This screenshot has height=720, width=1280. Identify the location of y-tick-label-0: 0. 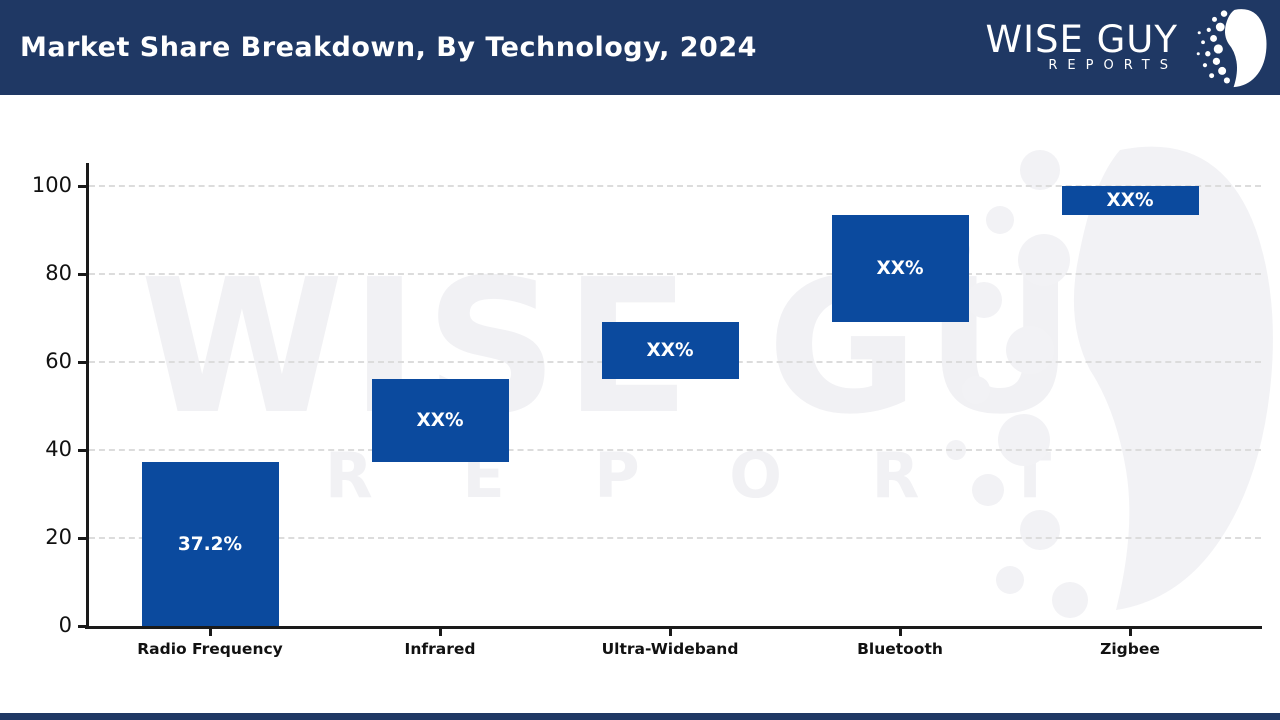
(65, 625).